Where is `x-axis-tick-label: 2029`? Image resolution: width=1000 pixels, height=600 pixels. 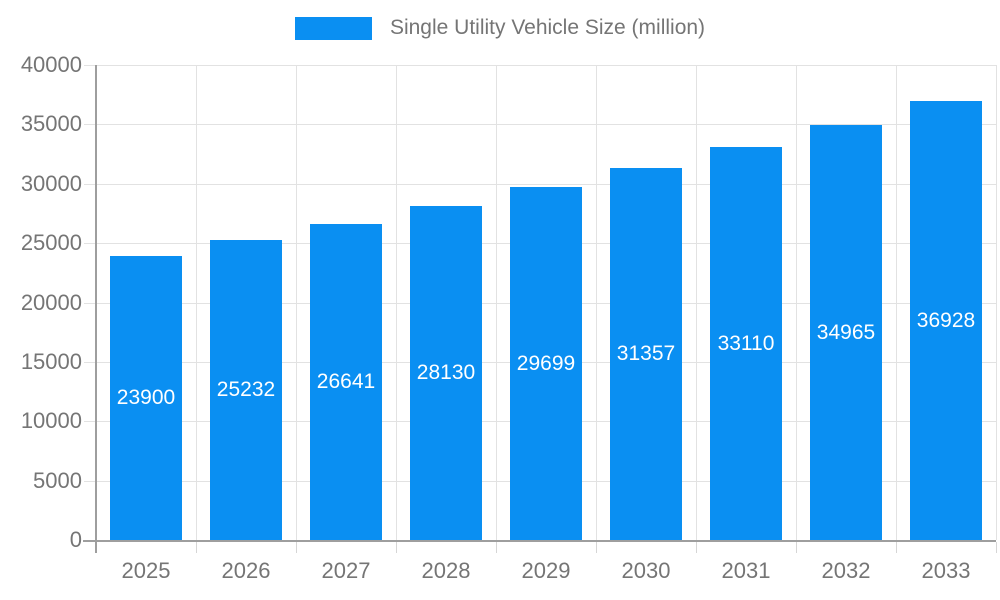
x-axis-tick-label: 2029 is located at coordinates (546, 570).